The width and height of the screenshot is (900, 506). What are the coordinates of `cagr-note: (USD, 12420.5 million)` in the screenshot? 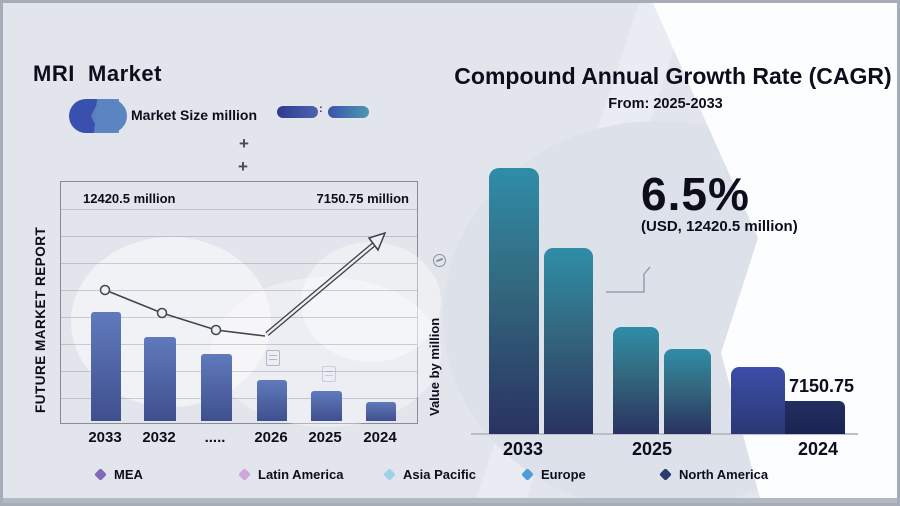 It's located at (719, 226).